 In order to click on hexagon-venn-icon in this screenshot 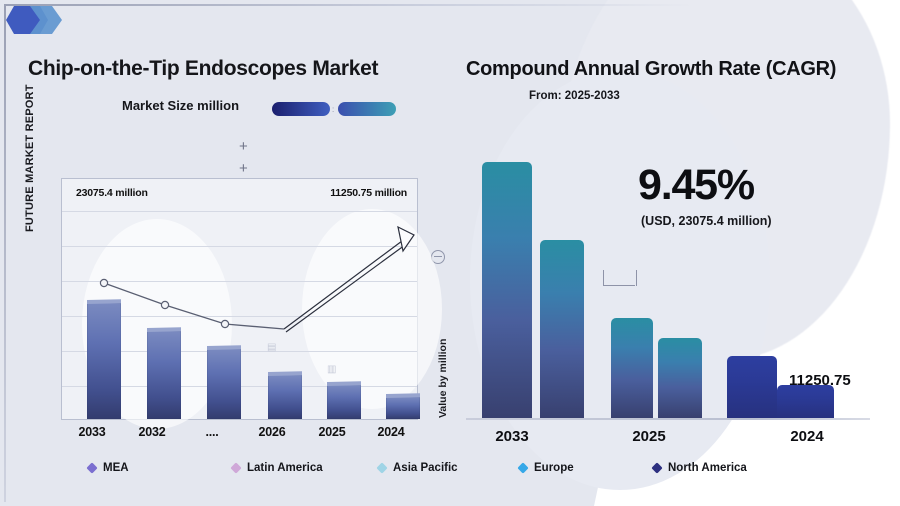, I will do `click(34, 20)`.